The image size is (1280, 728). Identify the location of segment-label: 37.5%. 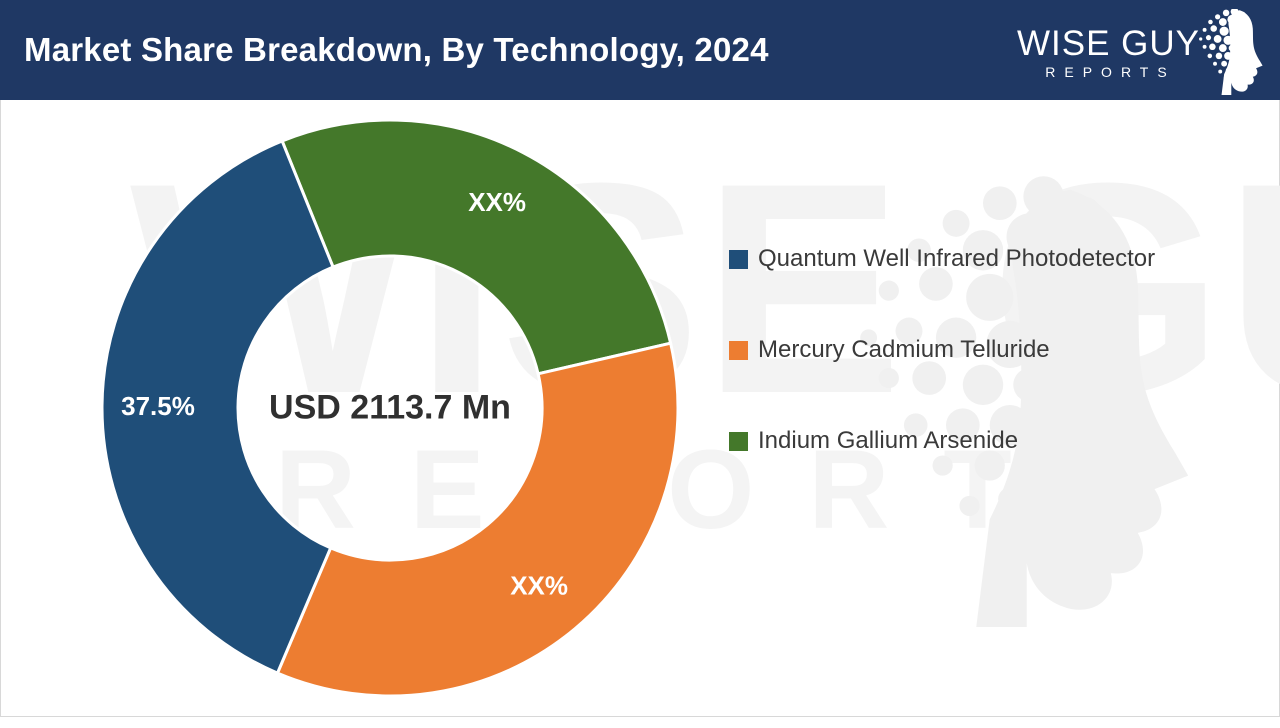
(158, 406).